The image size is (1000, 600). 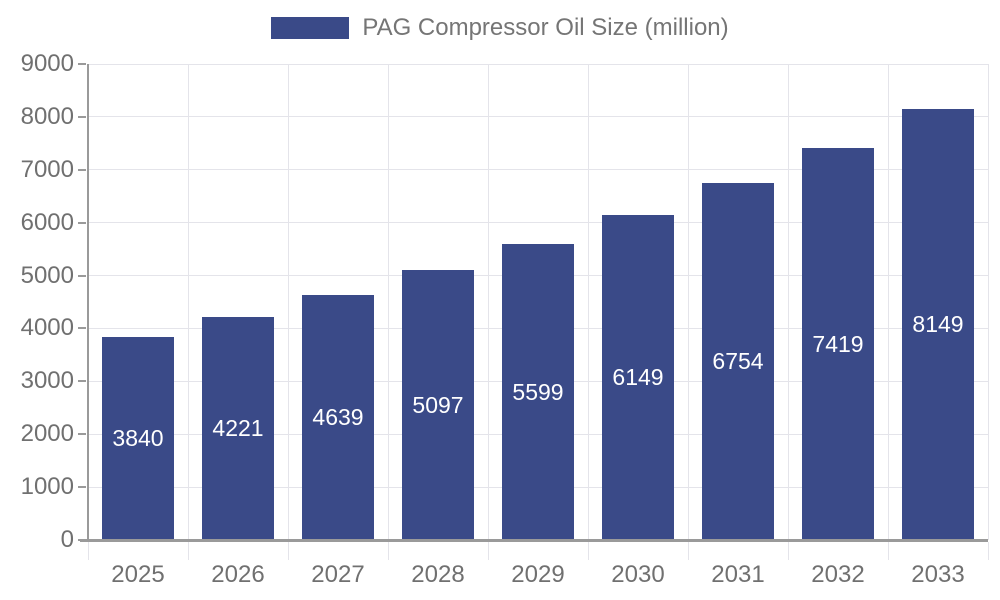 What do you see at coordinates (438, 574) in the screenshot?
I see `x-tick-label: 2028` at bounding box center [438, 574].